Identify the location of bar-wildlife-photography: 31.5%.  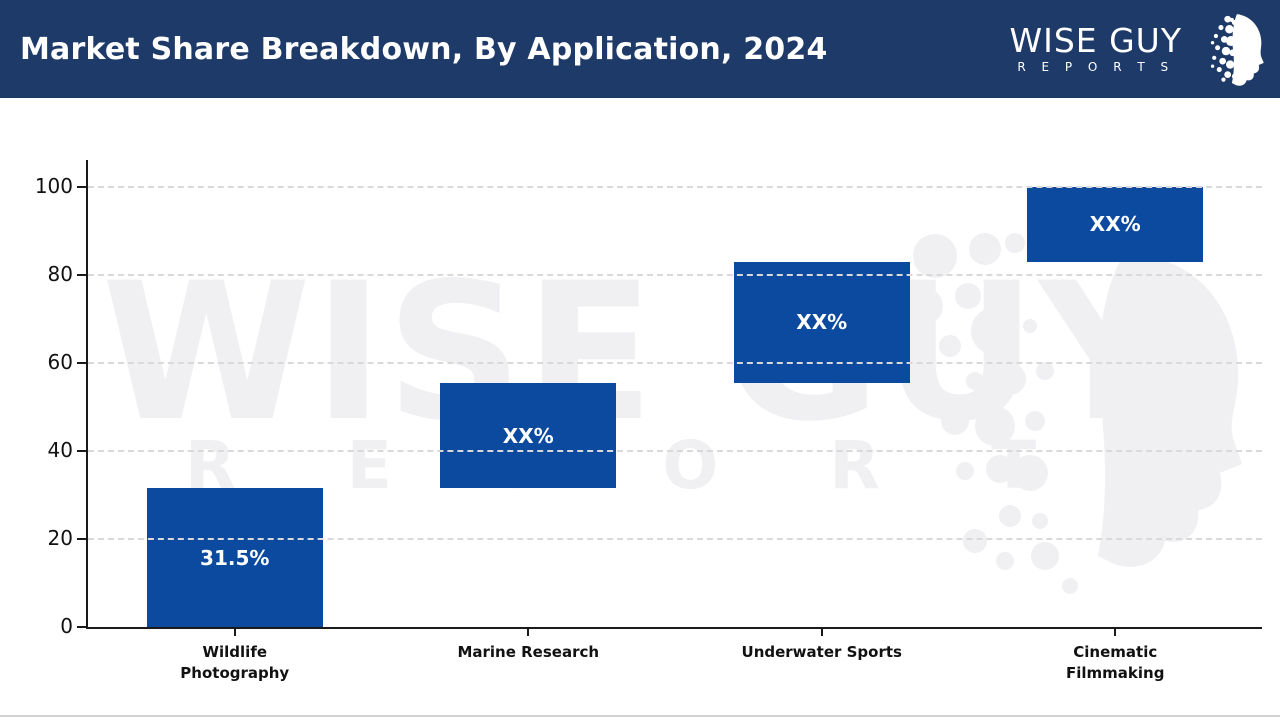
(234, 557).